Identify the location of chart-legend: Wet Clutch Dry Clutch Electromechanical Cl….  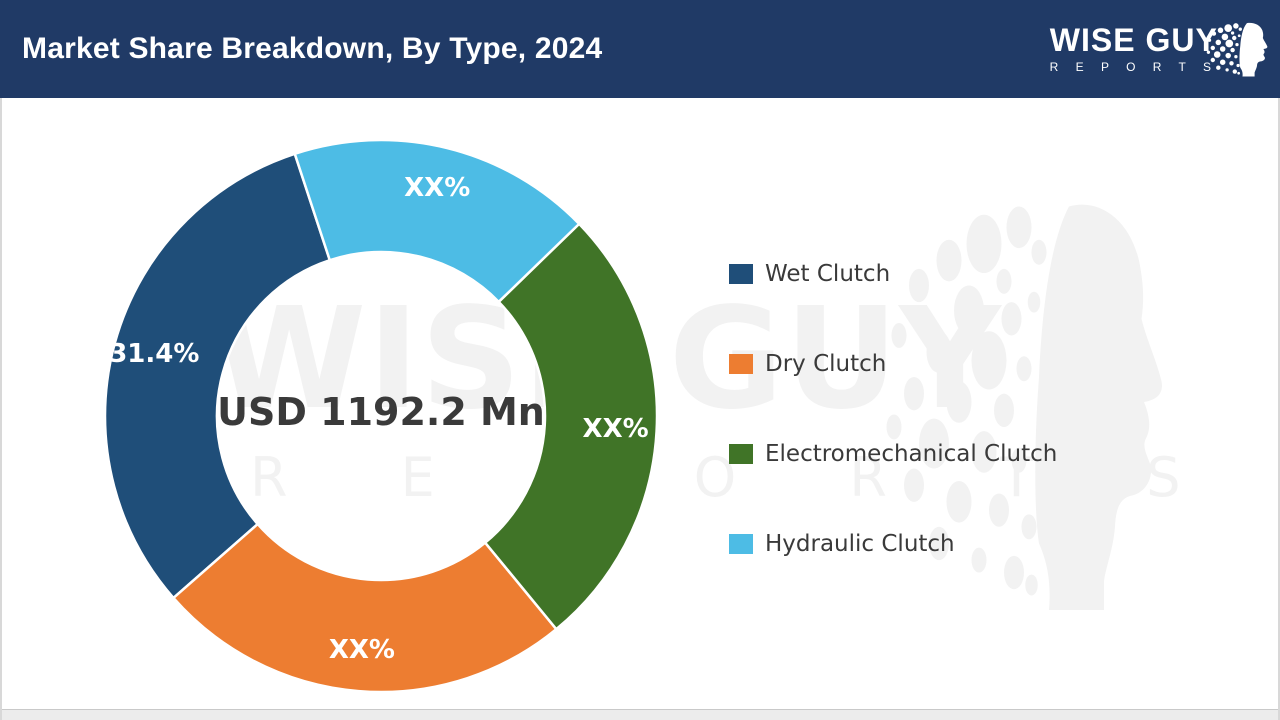
(893, 409).